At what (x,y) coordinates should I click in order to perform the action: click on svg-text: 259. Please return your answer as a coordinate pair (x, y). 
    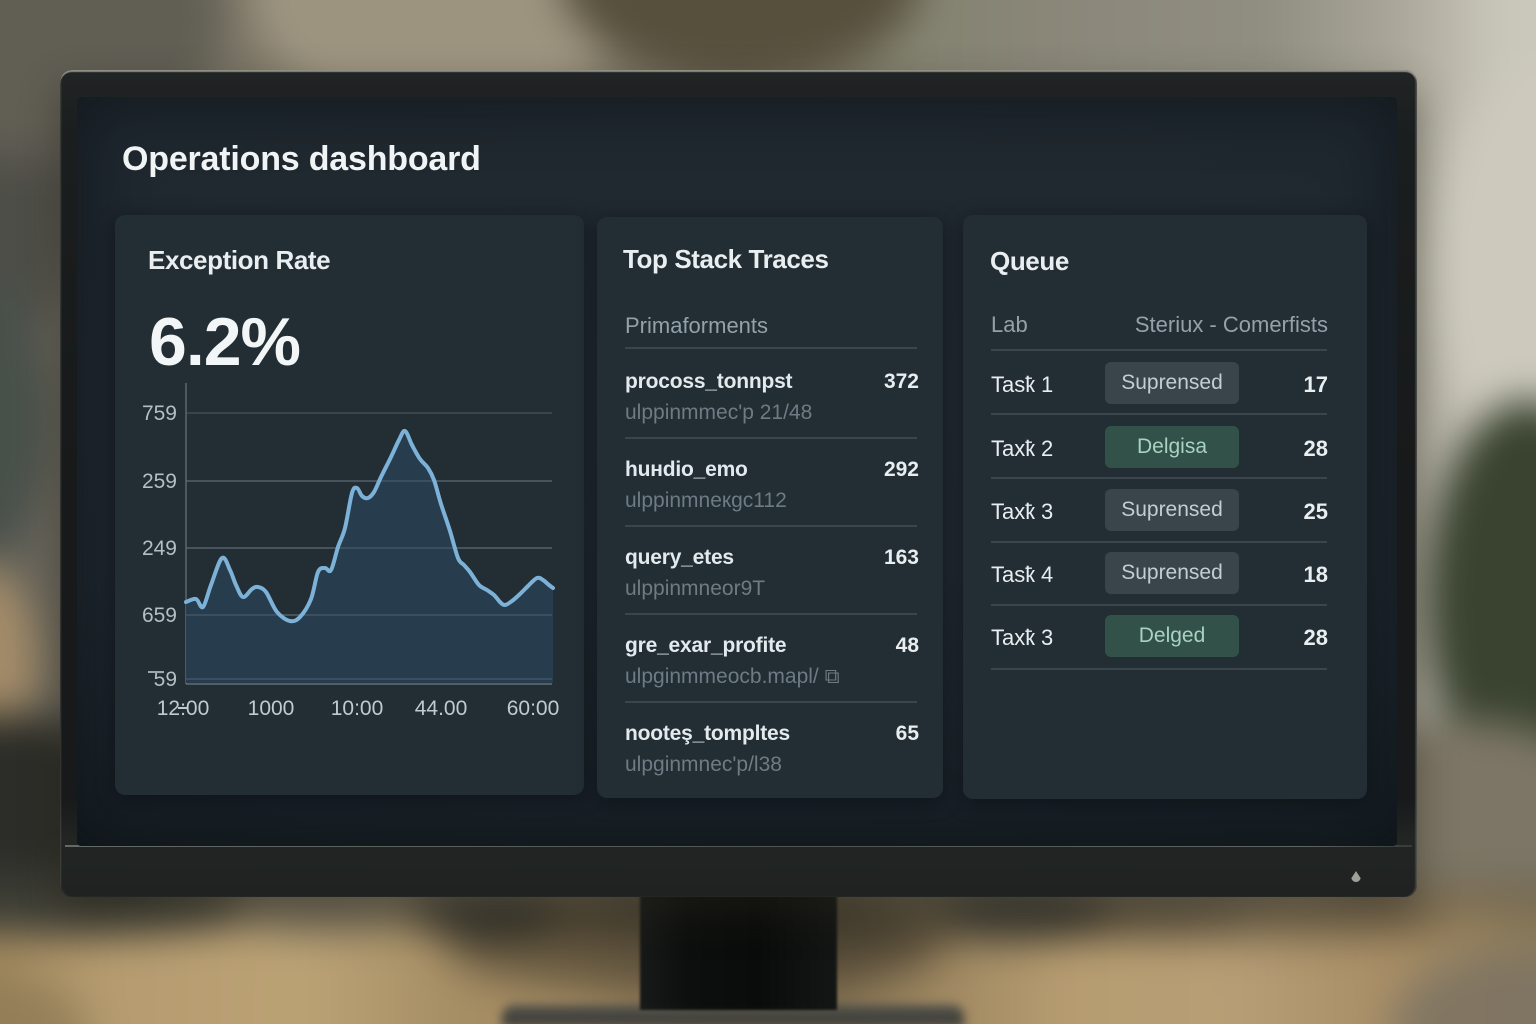
    Looking at the image, I should click on (159, 481).